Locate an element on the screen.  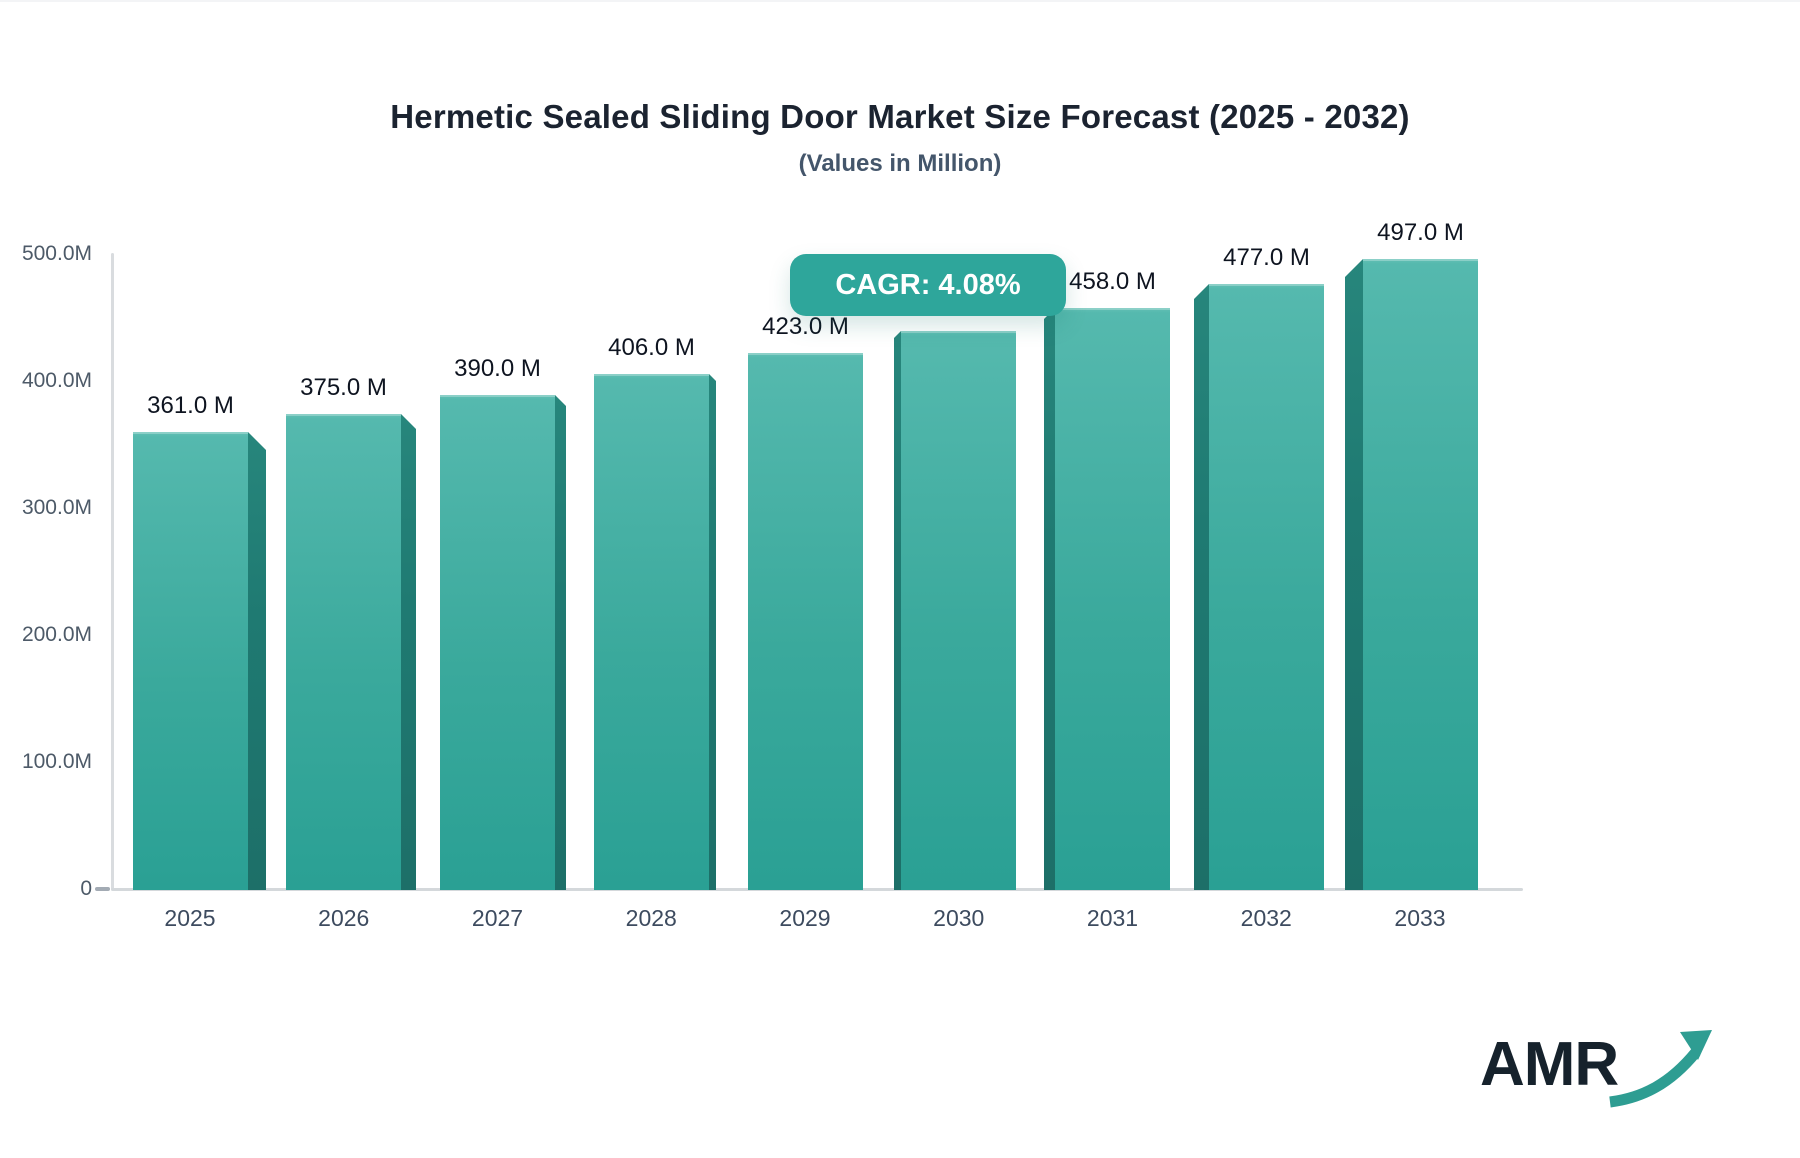
bar-2031 is located at coordinates (1112, 599).